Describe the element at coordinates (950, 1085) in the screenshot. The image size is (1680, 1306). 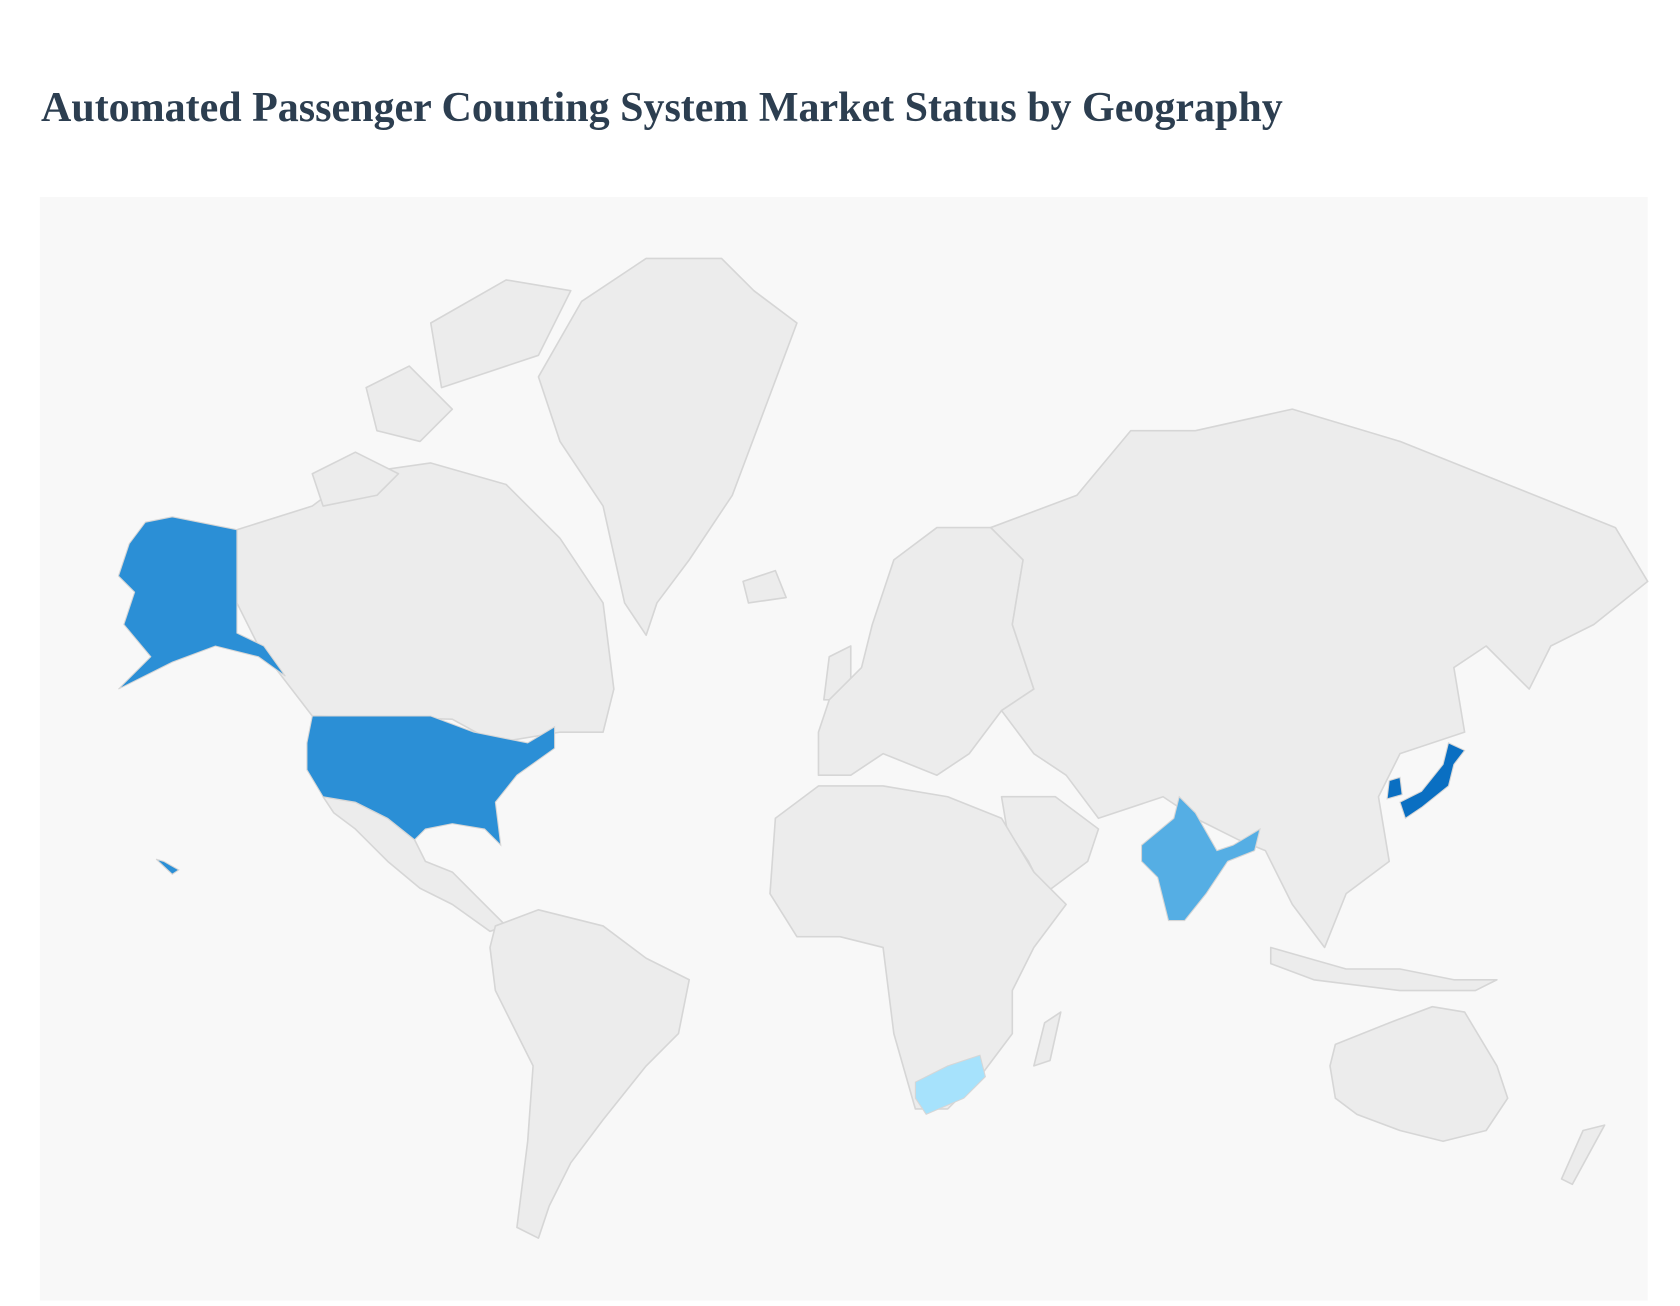
I see `country-south-africa` at that location.